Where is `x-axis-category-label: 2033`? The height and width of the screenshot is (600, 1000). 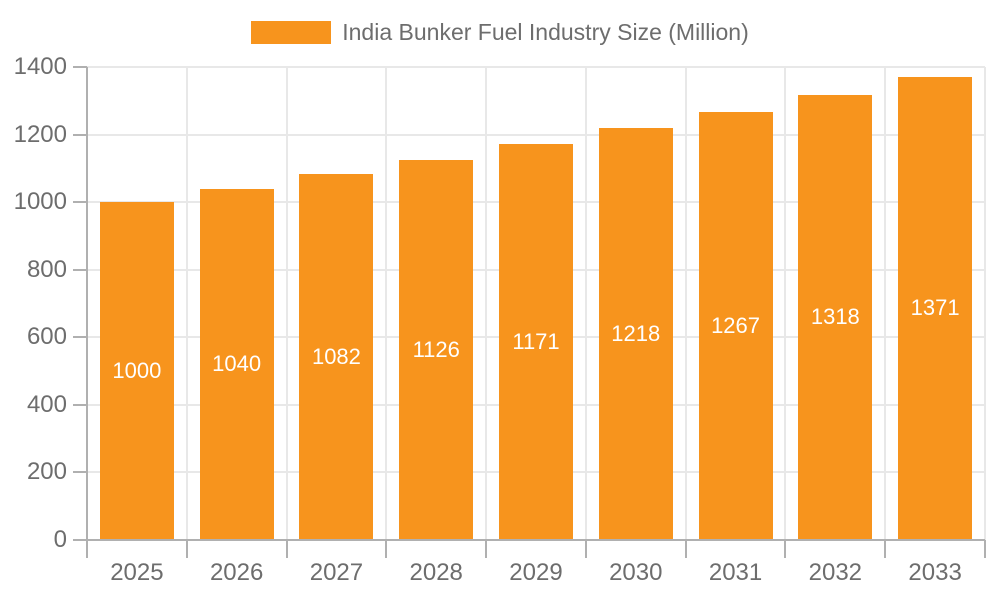 x-axis-category-label: 2033 is located at coordinates (935, 572).